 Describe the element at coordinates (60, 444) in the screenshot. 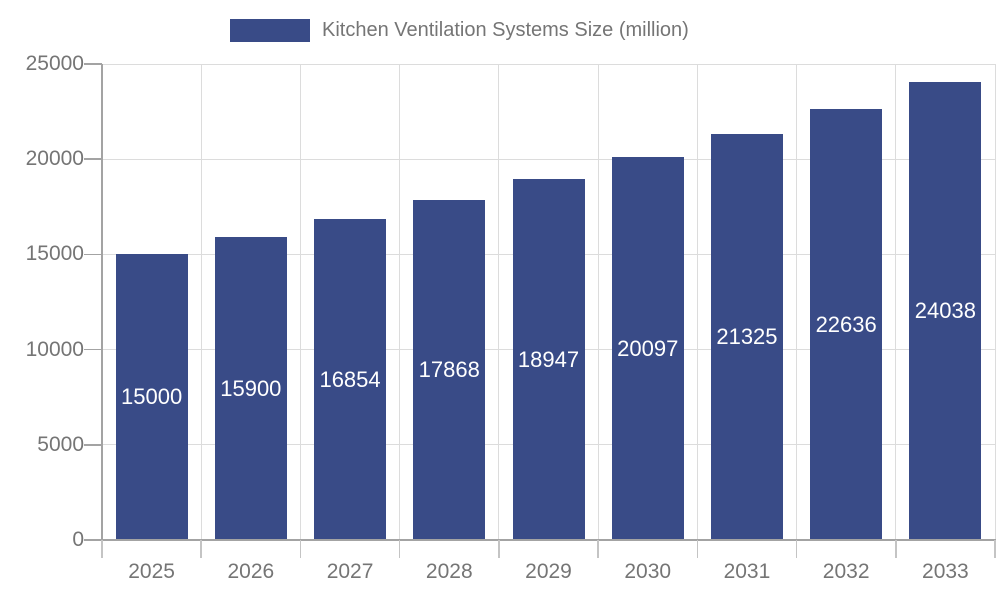

I see `y-tick-label: 5000` at that location.